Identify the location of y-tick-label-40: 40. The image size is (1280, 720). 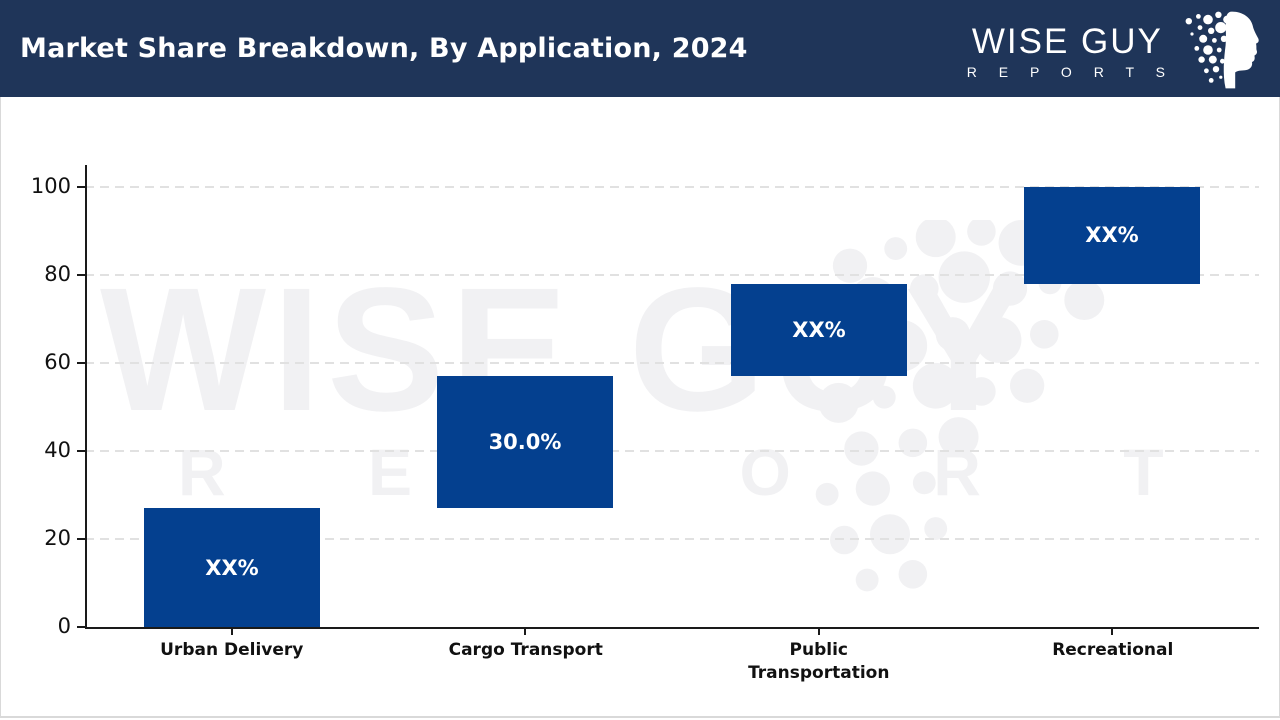
(57, 450).